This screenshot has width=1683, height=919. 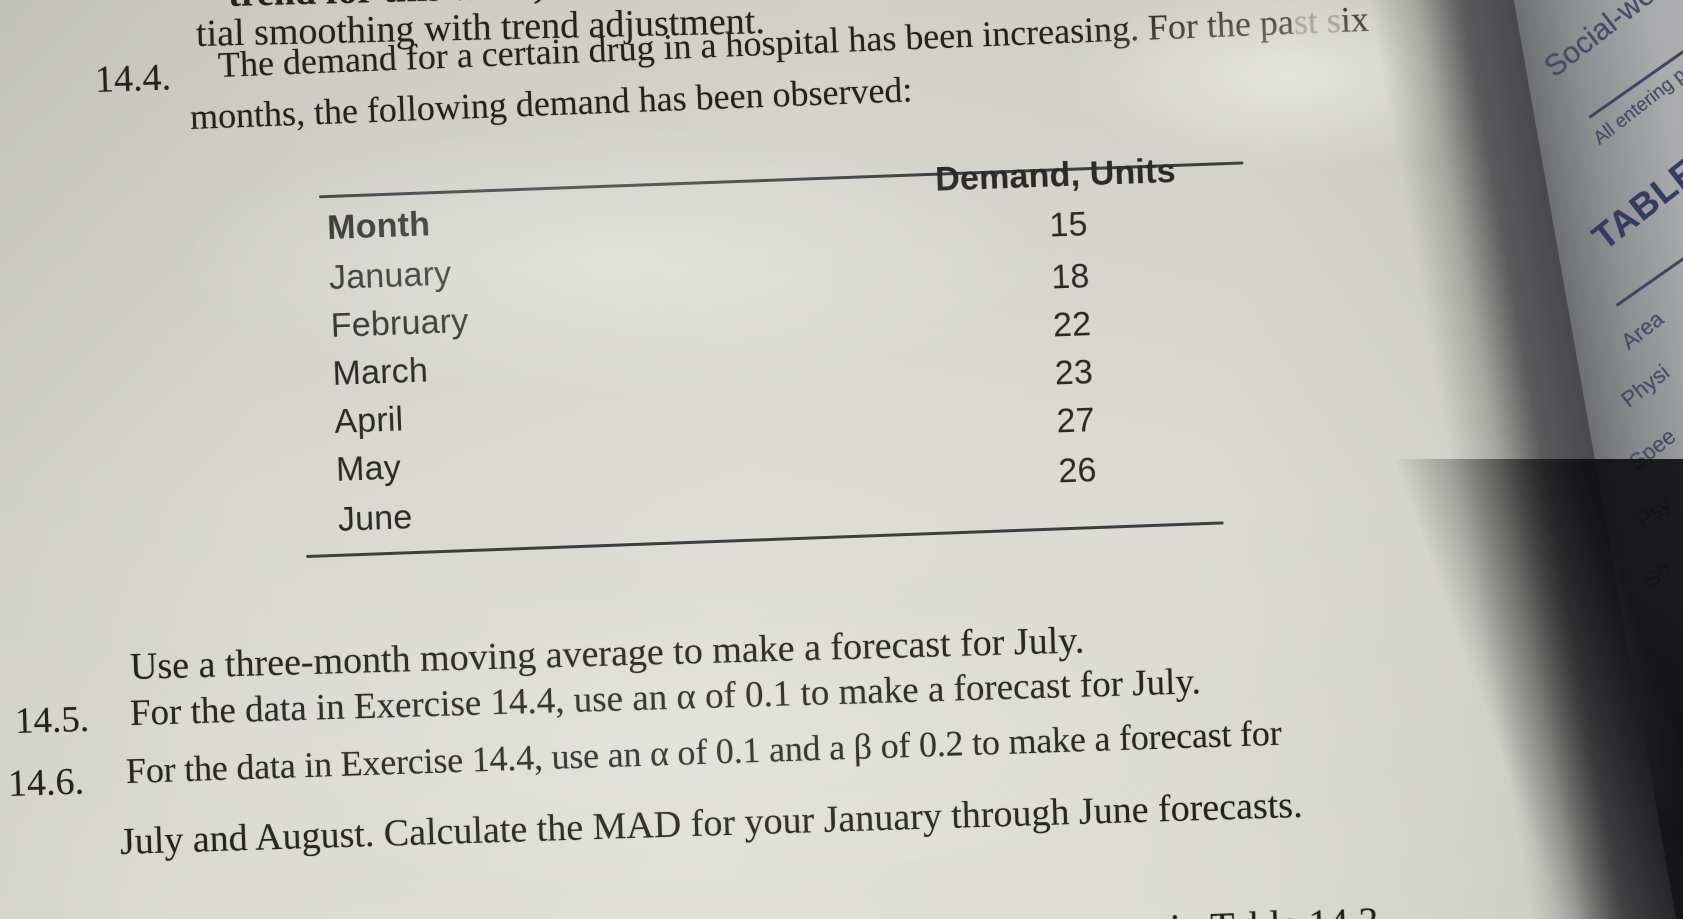 What do you see at coordinates (1603, 42) in the screenshot?
I see `side-label-social: Social-wor` at bounding box center [1603, 42].